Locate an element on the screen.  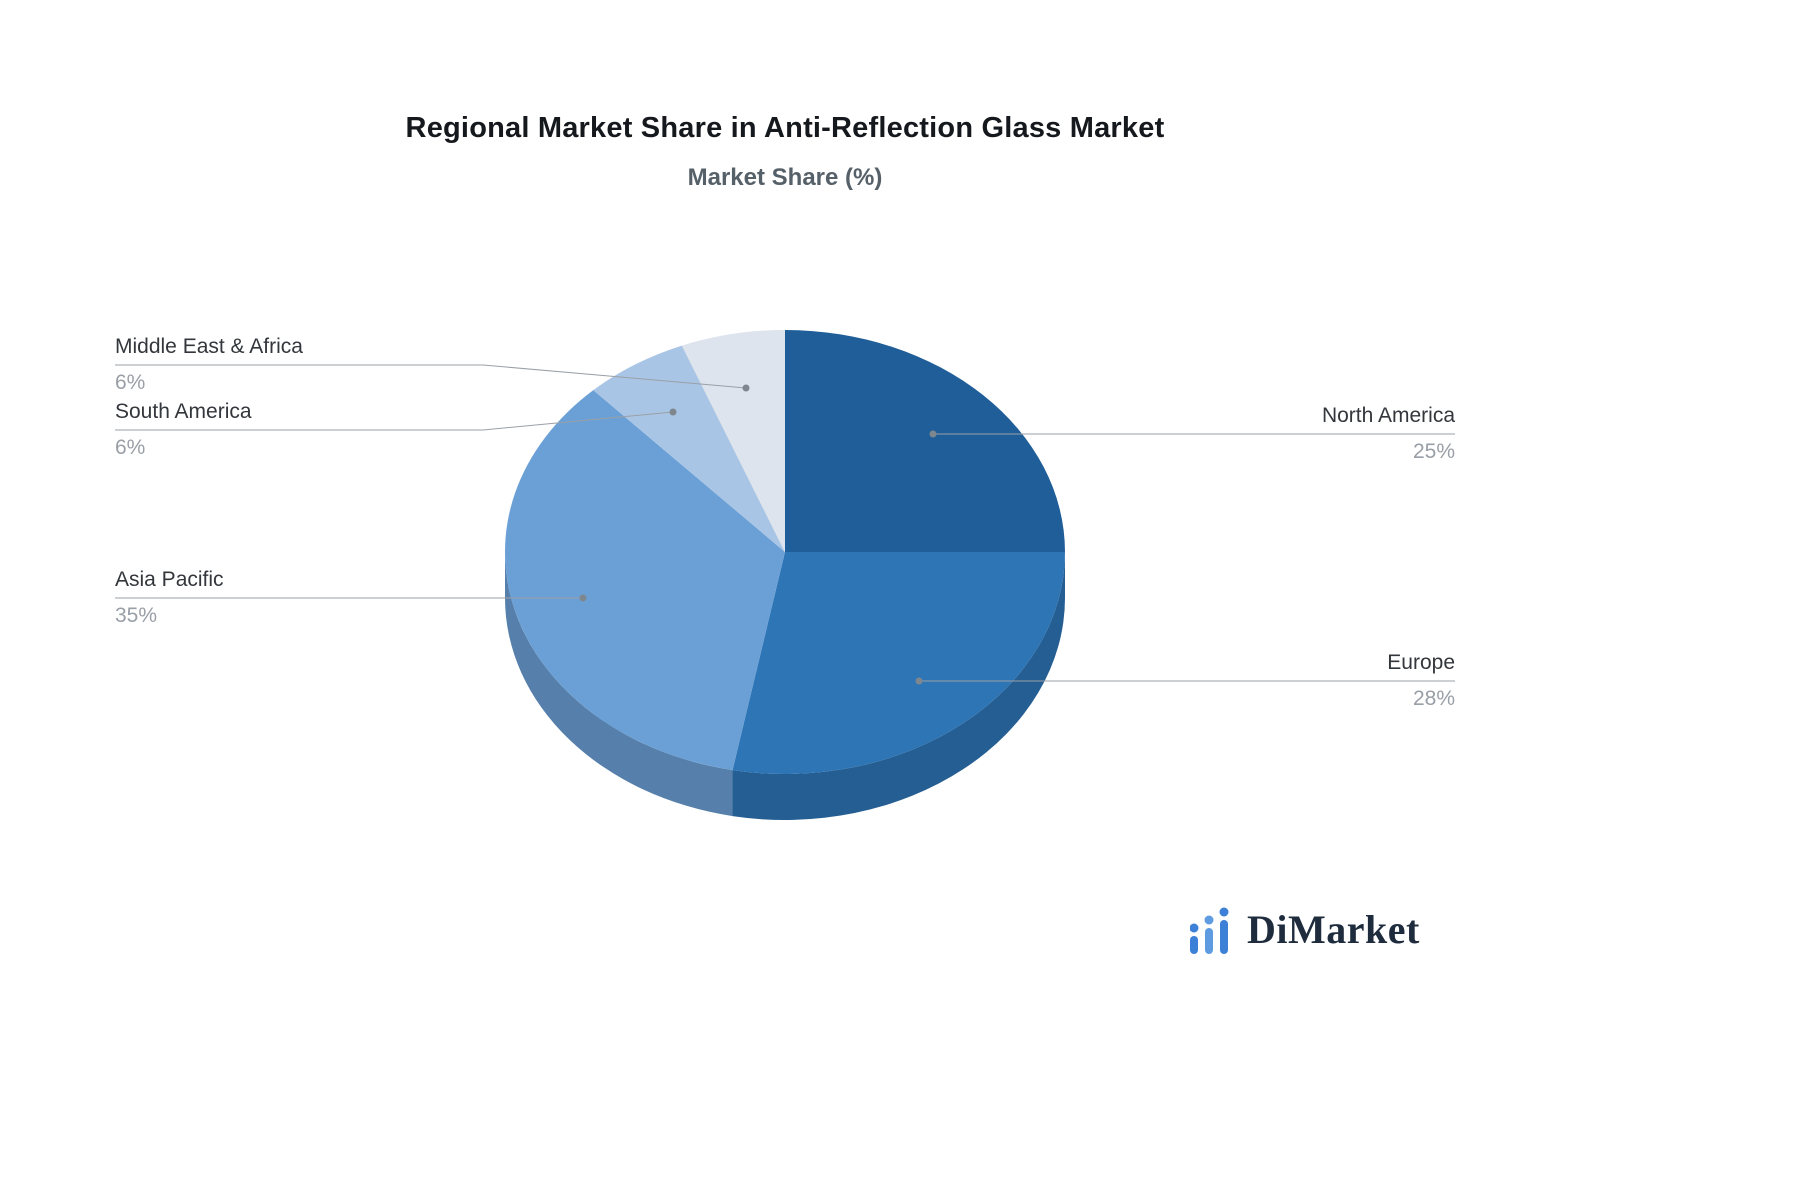
brand-logo: DiMarket is located at coordinates (1305, 930).